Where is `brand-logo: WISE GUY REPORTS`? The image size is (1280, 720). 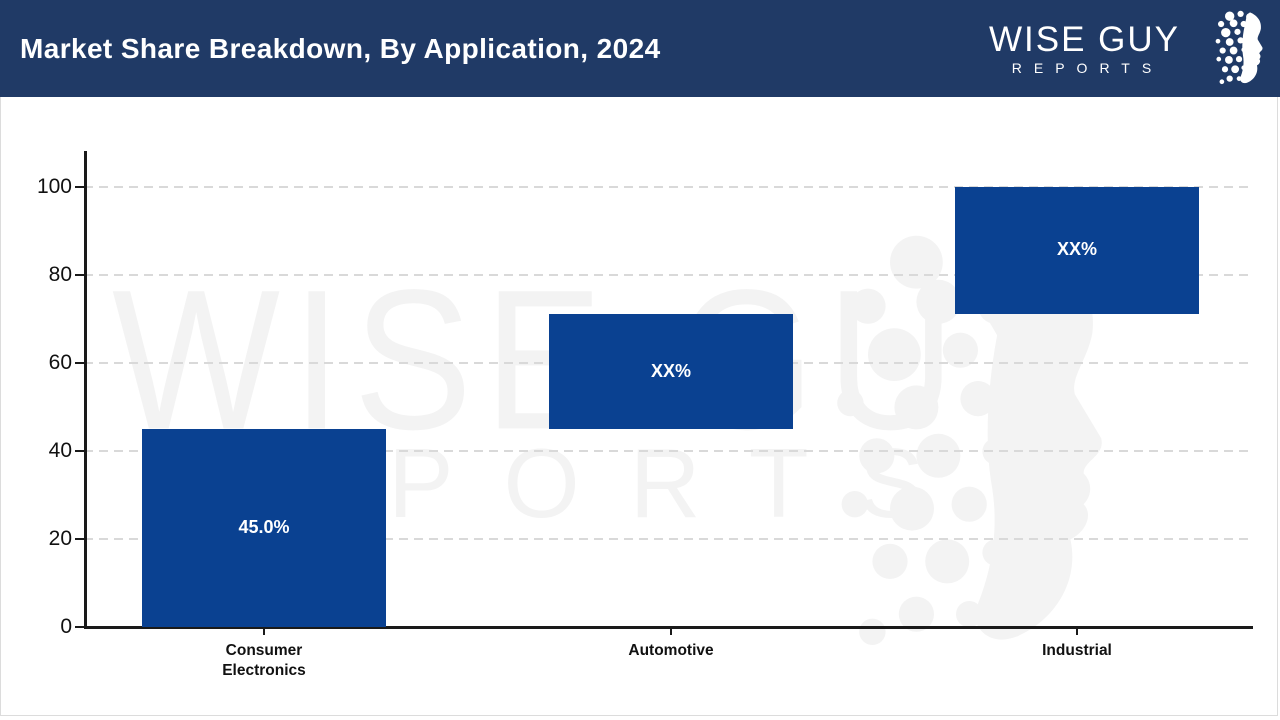 brand-logo: WISE GUY REPORTS is located at coordinates (1126, 48).